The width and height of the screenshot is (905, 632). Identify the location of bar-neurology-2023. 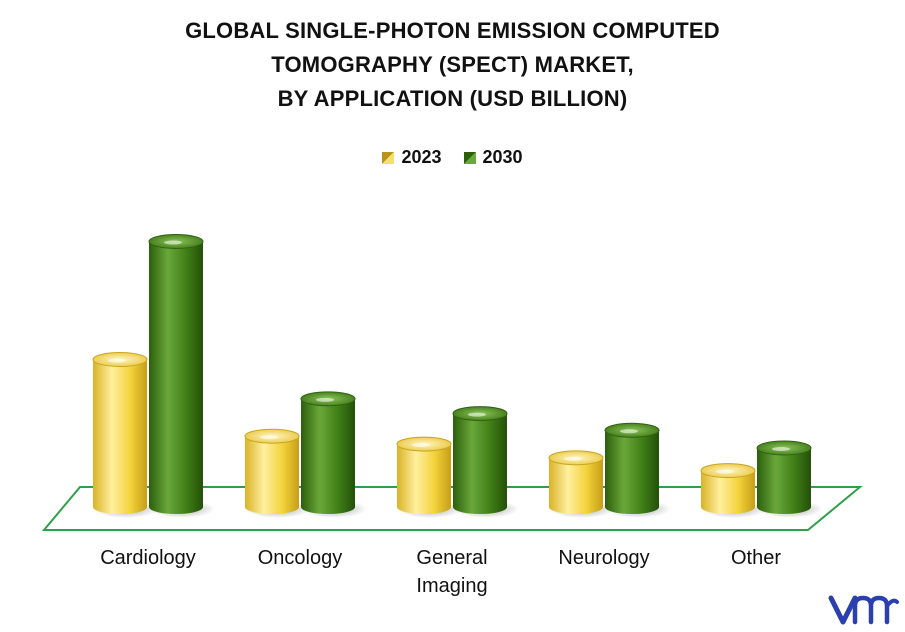
(581, 484).